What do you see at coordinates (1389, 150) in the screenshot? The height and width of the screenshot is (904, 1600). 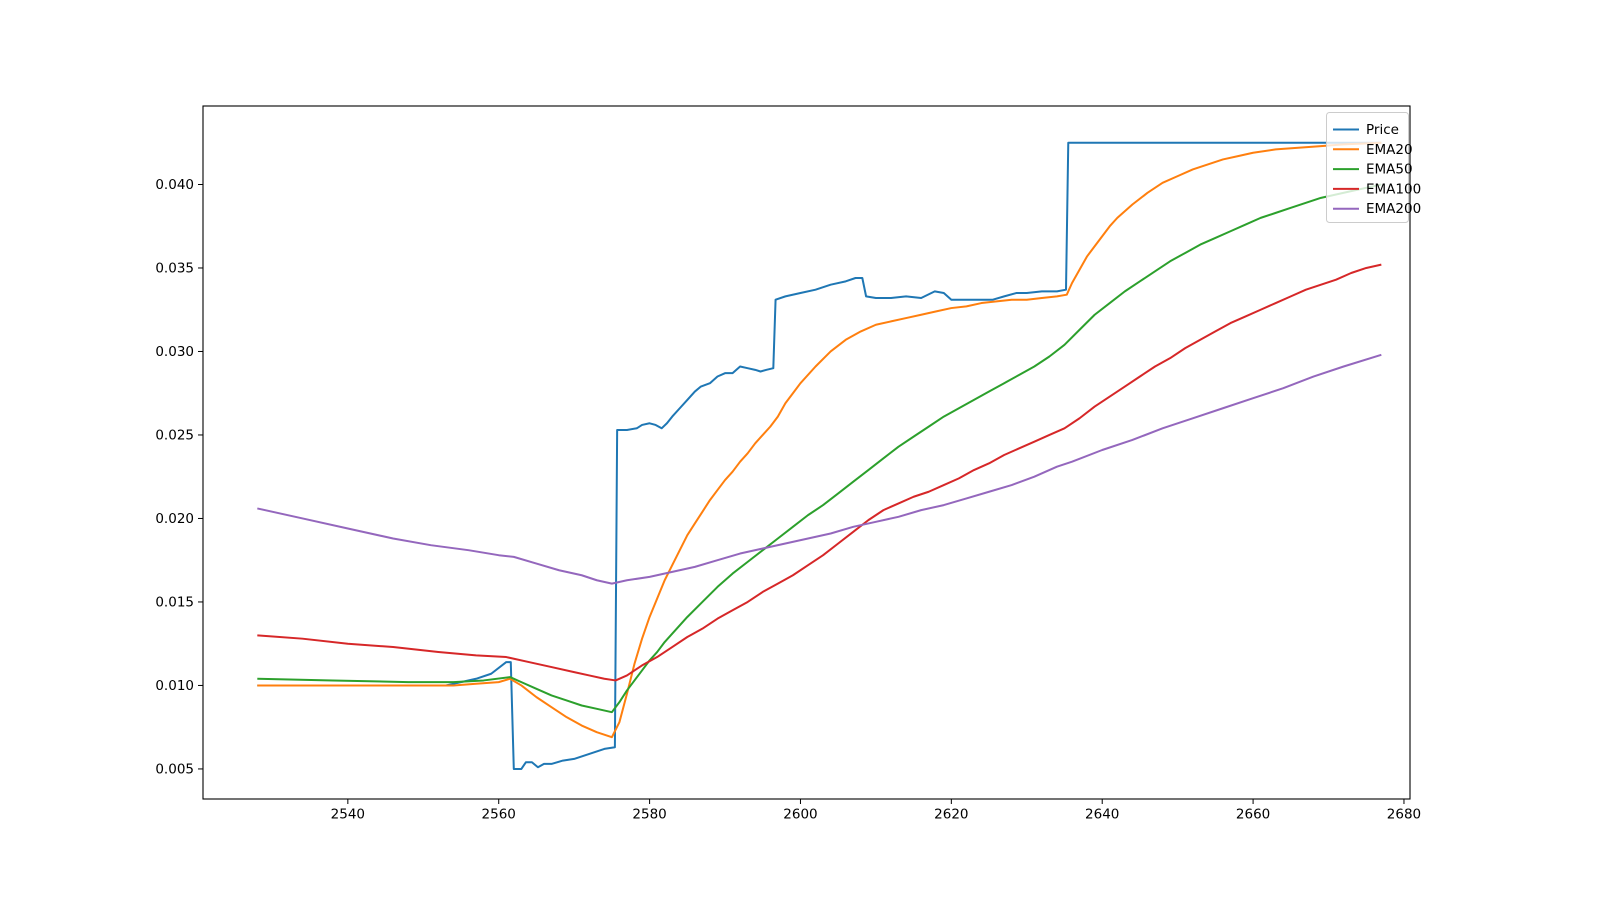 I see `legend-label-ema20: EMA20` at bounding box center [1389, 150].